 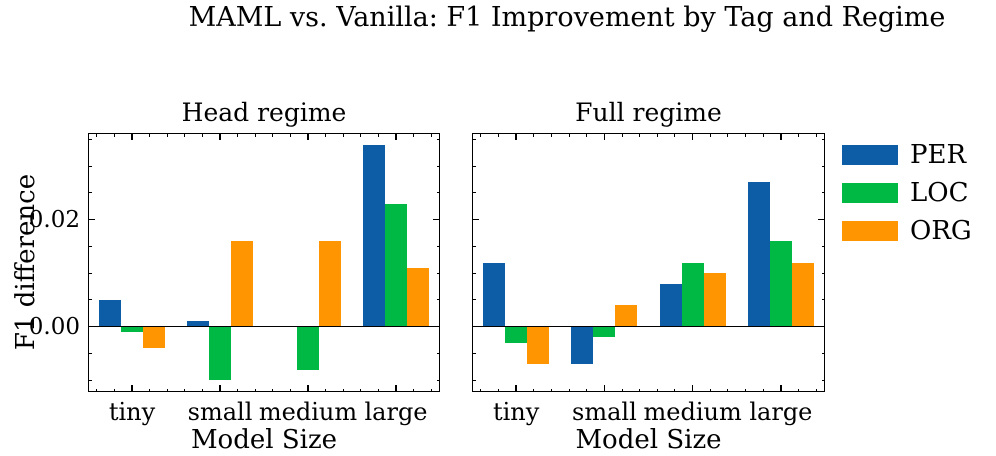 What do you see at coordinates (626, 316) in the screenshot?
I see `bar-org-small` at bounding box center [626, 316].